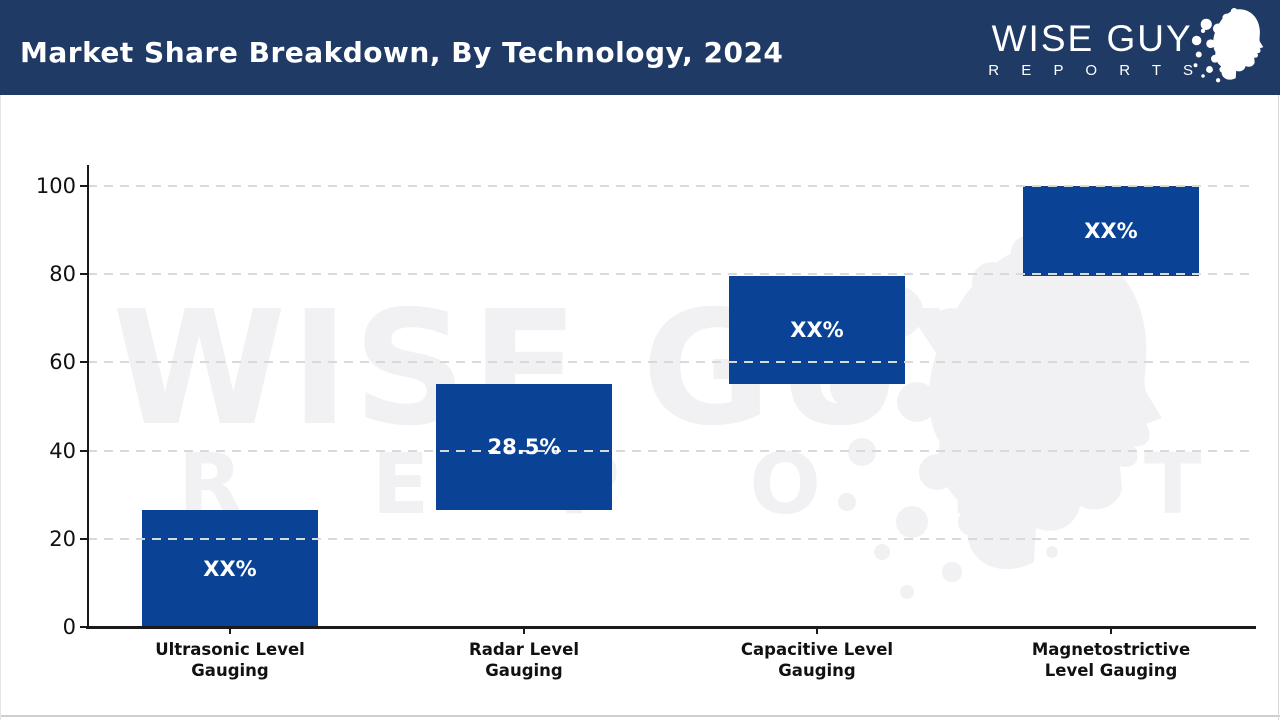 The width and height of the screenshot is (1280, 720). I want to click on category-label: Magnetostrictive Level Gauging, so click(1111, 660).